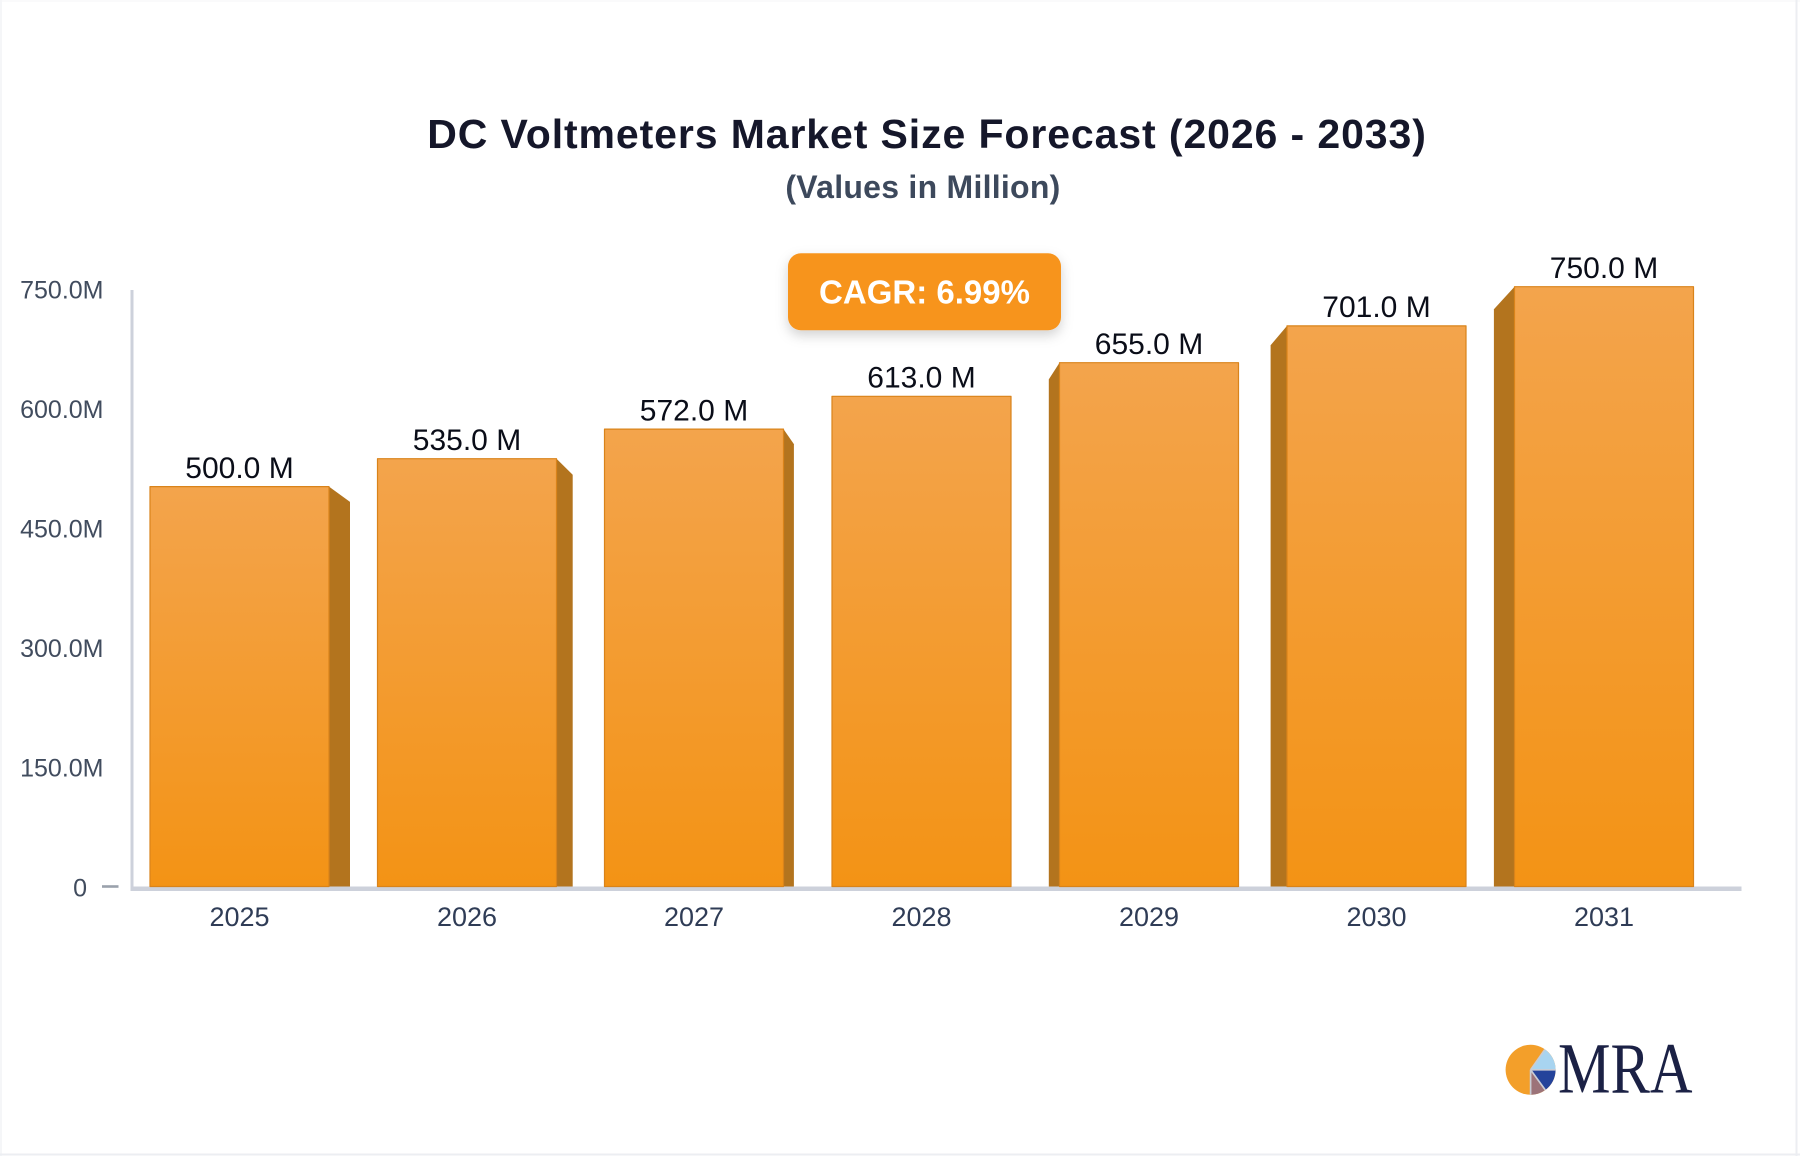 This screenshot has width=1800, height=1156. I want to click on svg-text: 701.0 M, so click(1376, 307).